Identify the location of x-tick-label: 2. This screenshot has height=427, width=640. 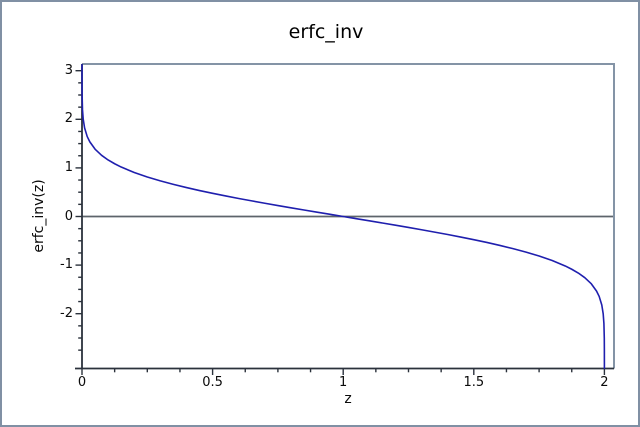
(604, 382).